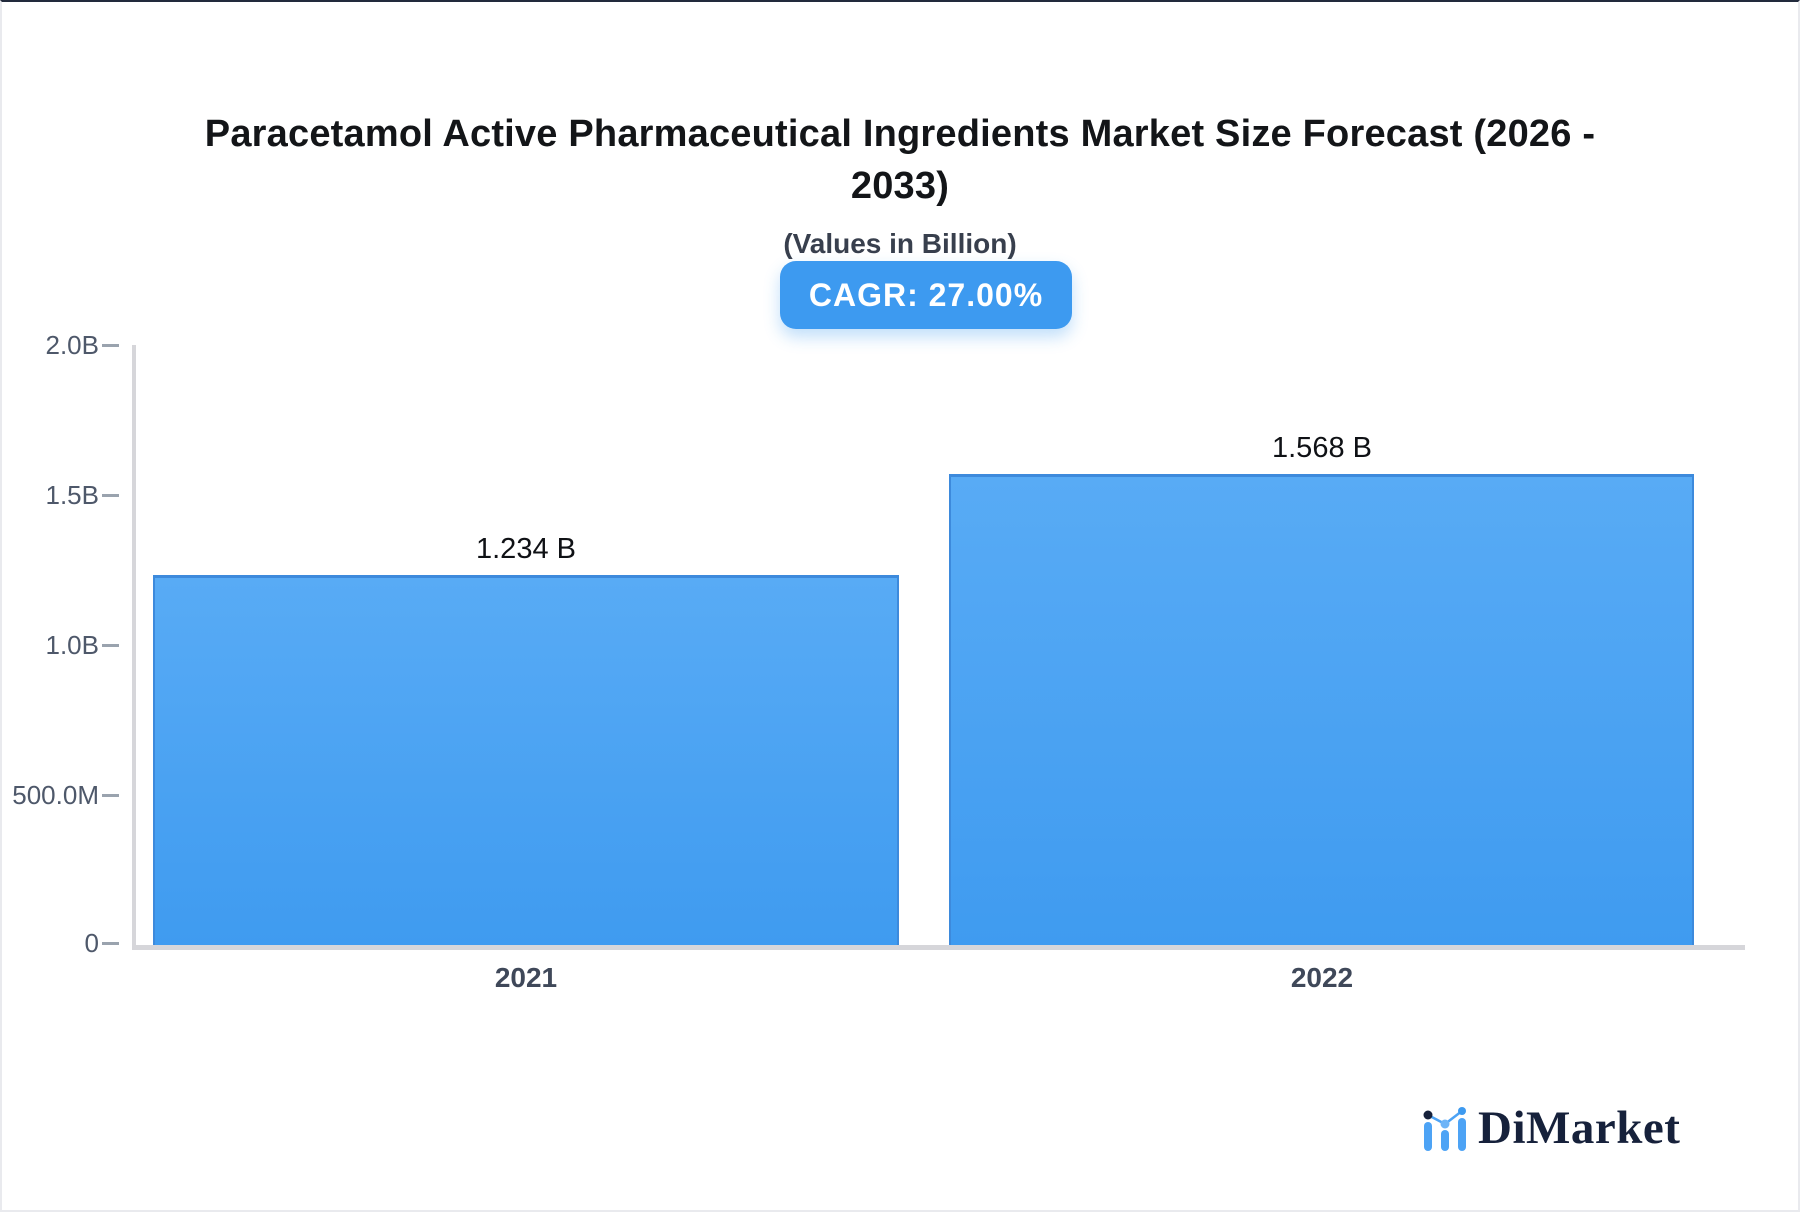 The width and height of the screenshot is (1800, 1212). What do you see at coordinates (1444, 1129) in the screenshot?
I see `dimarket-logo-icon` at bounding box center [1444, 1129].